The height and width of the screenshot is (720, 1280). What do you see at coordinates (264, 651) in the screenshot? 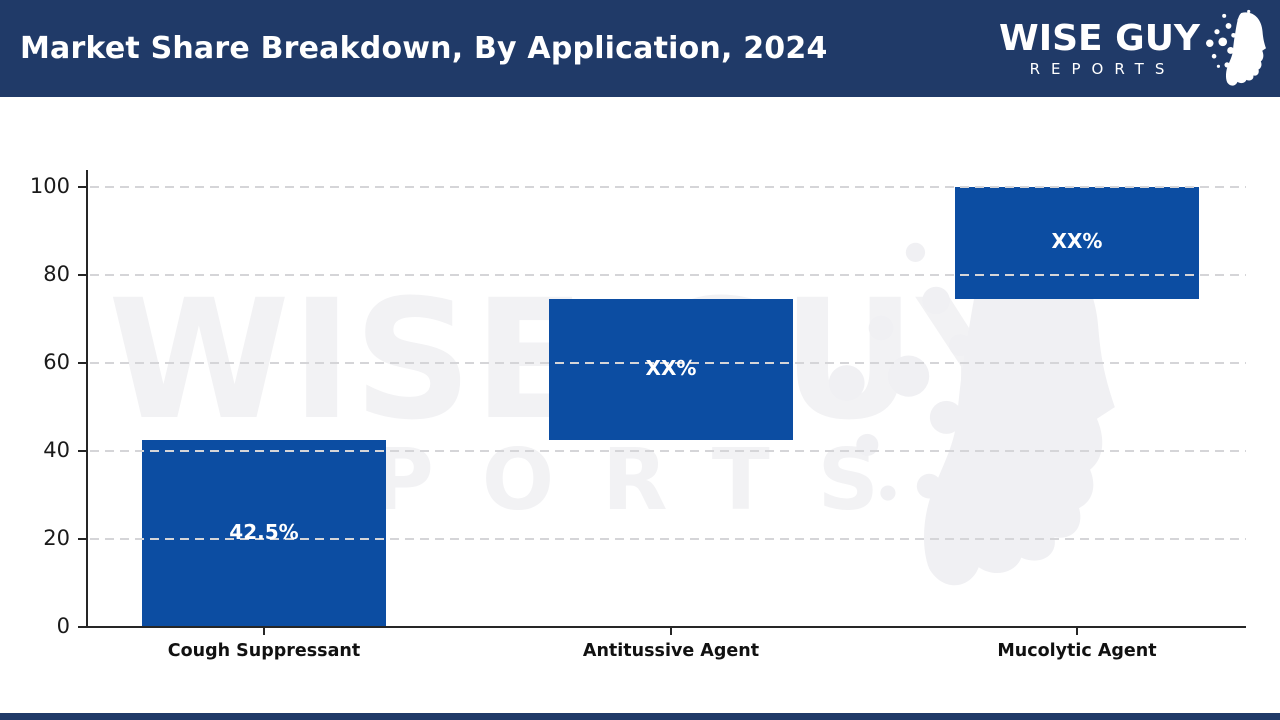
I see `x-axis-category-label: Cough Suppressant` at bounding box center [264, 651].